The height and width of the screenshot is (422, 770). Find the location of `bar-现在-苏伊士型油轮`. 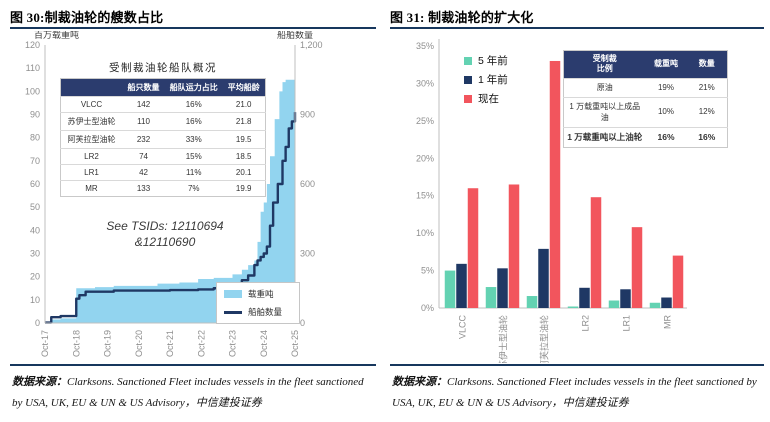

bar-现在-苏伊士型油轮 is located at coordinates (514, 246).